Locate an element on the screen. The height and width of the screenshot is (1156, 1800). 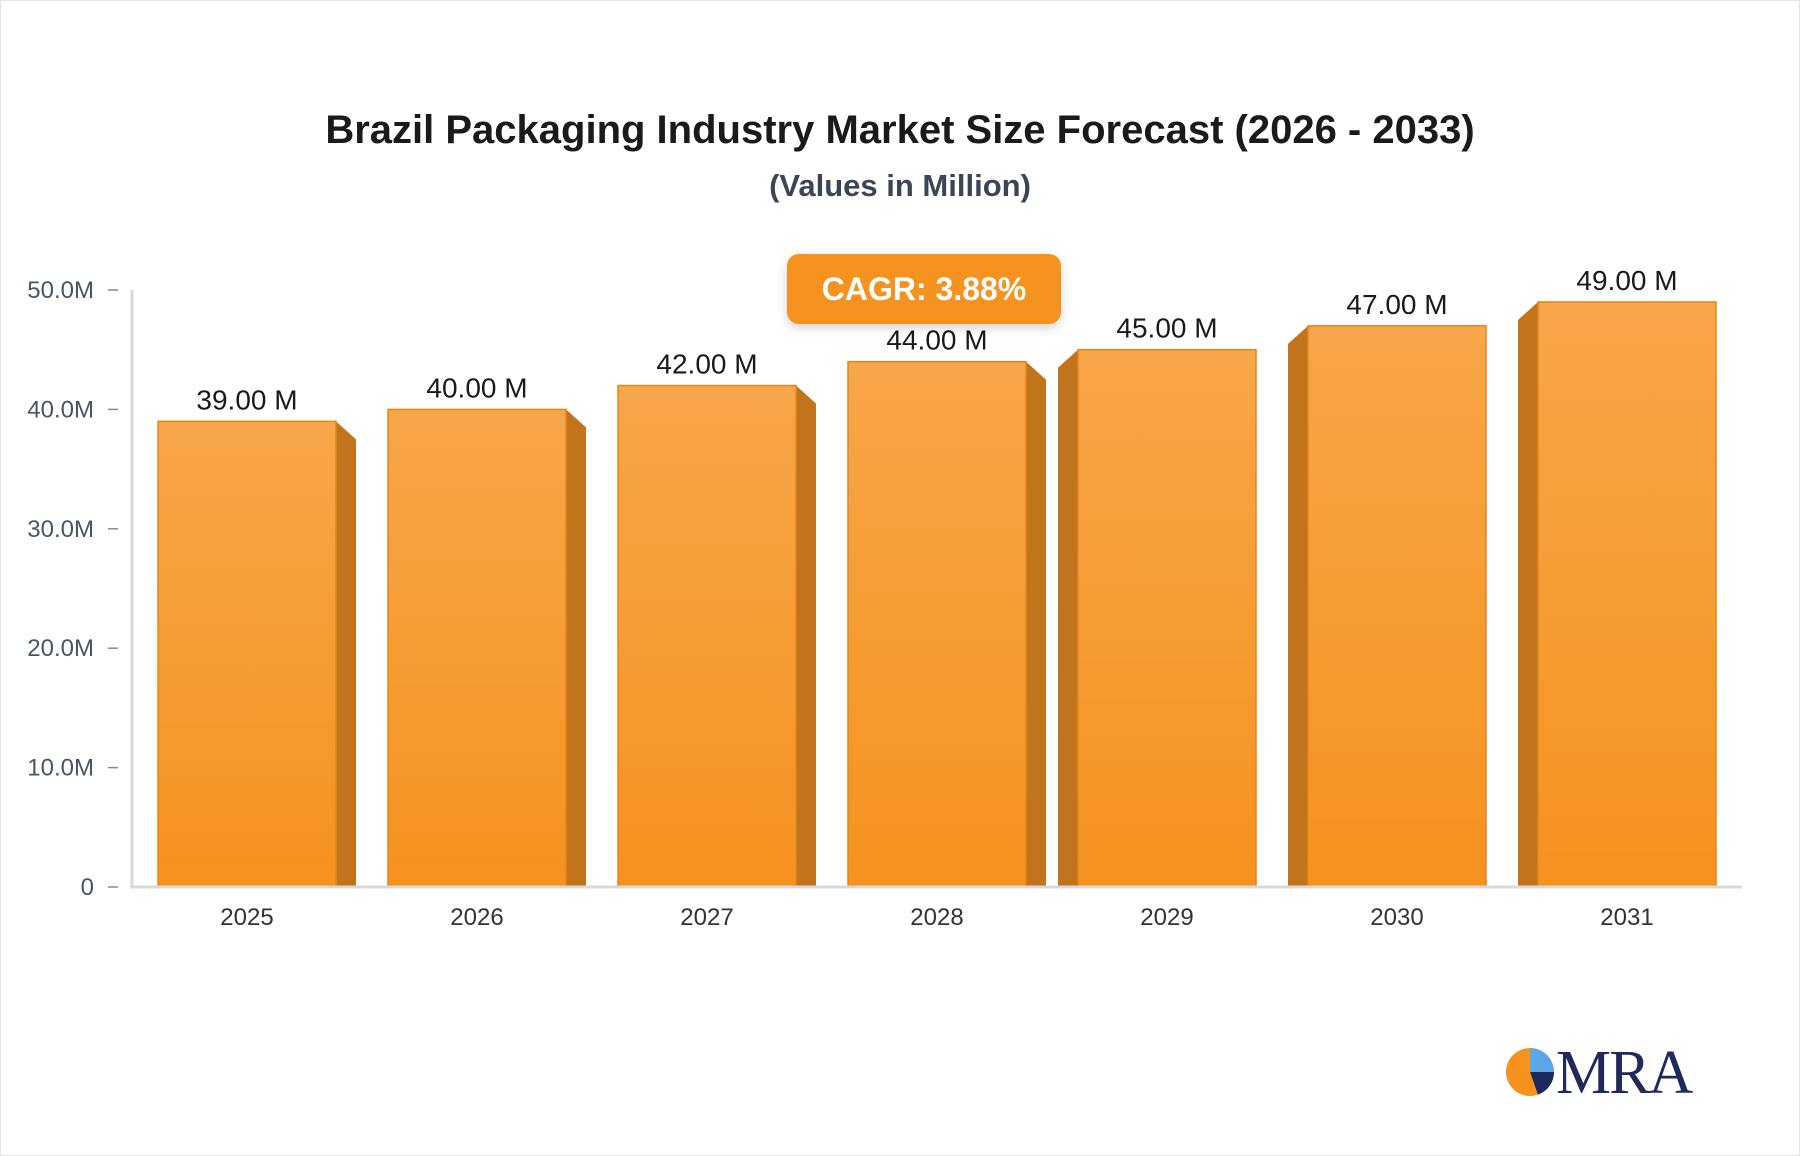
x-tick-label: 2031 is located at coordinates (1626, 917).